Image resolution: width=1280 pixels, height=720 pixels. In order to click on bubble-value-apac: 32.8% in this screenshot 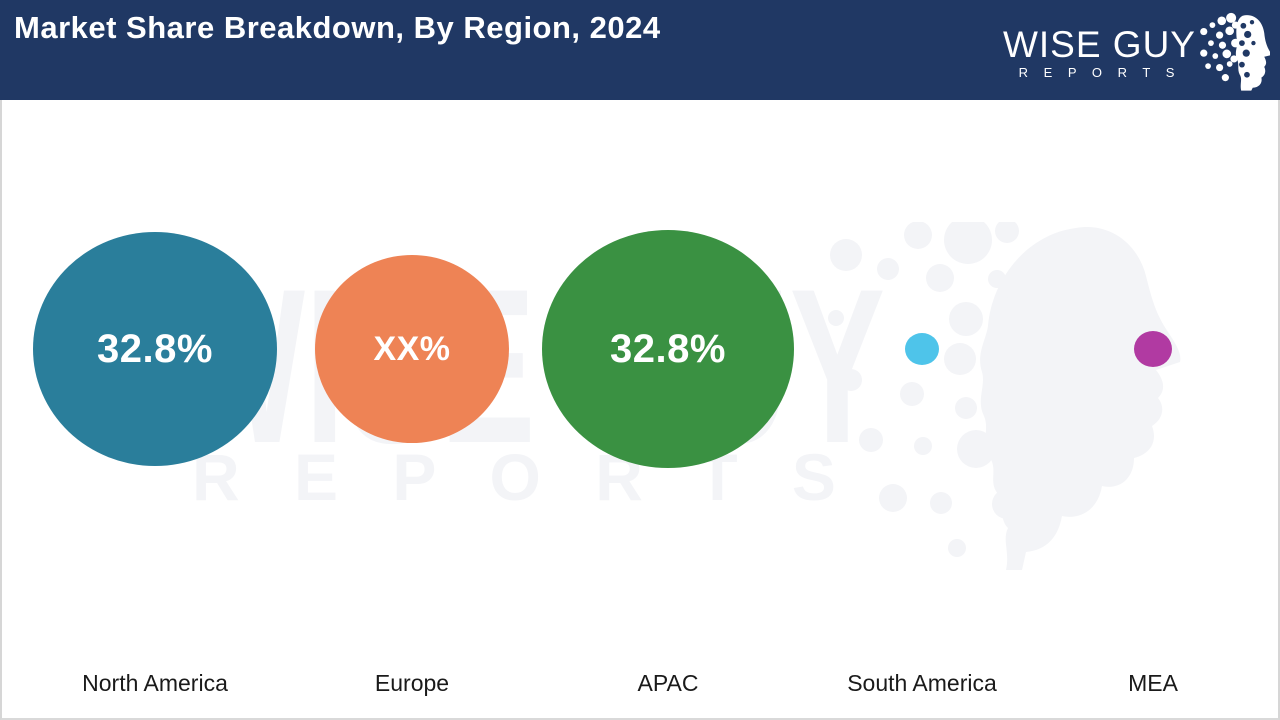, I will do `click(668, 348)`.